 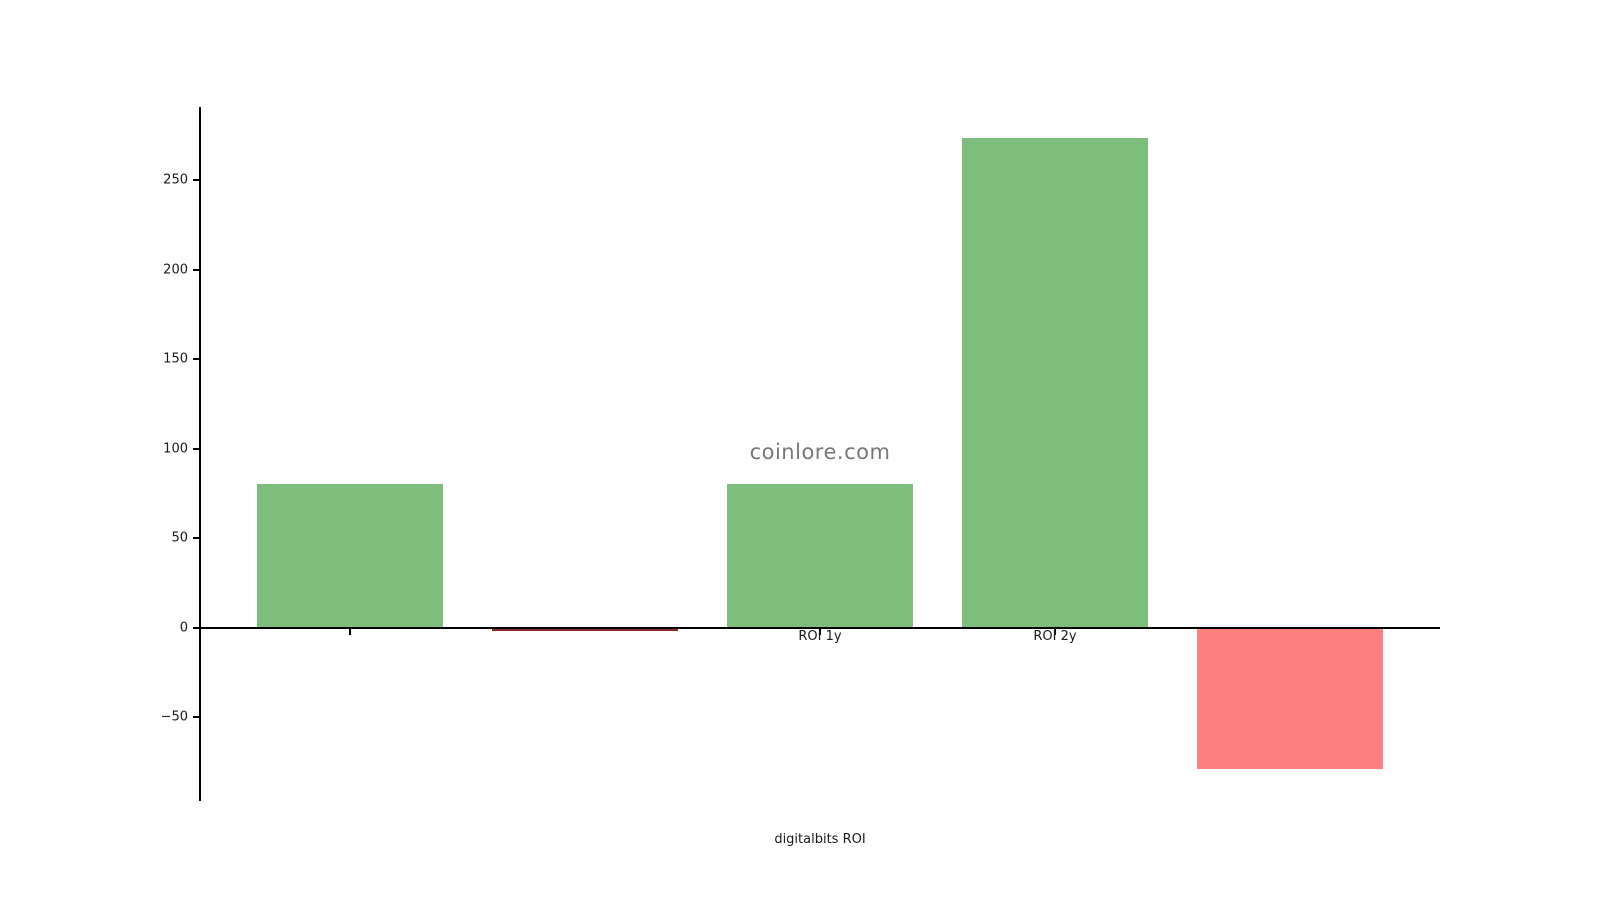 What do you see at coordinates (200, 454) in the screenshot?
I see `y-axis-spine` at bounding box center [200, 454].